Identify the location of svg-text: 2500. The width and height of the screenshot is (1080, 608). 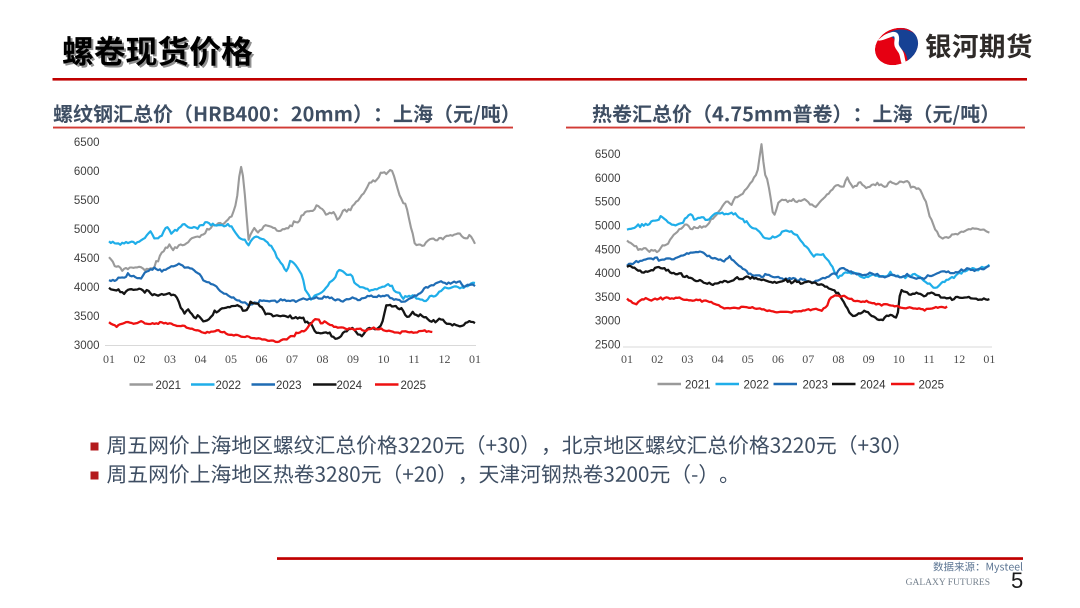
(608, 346).